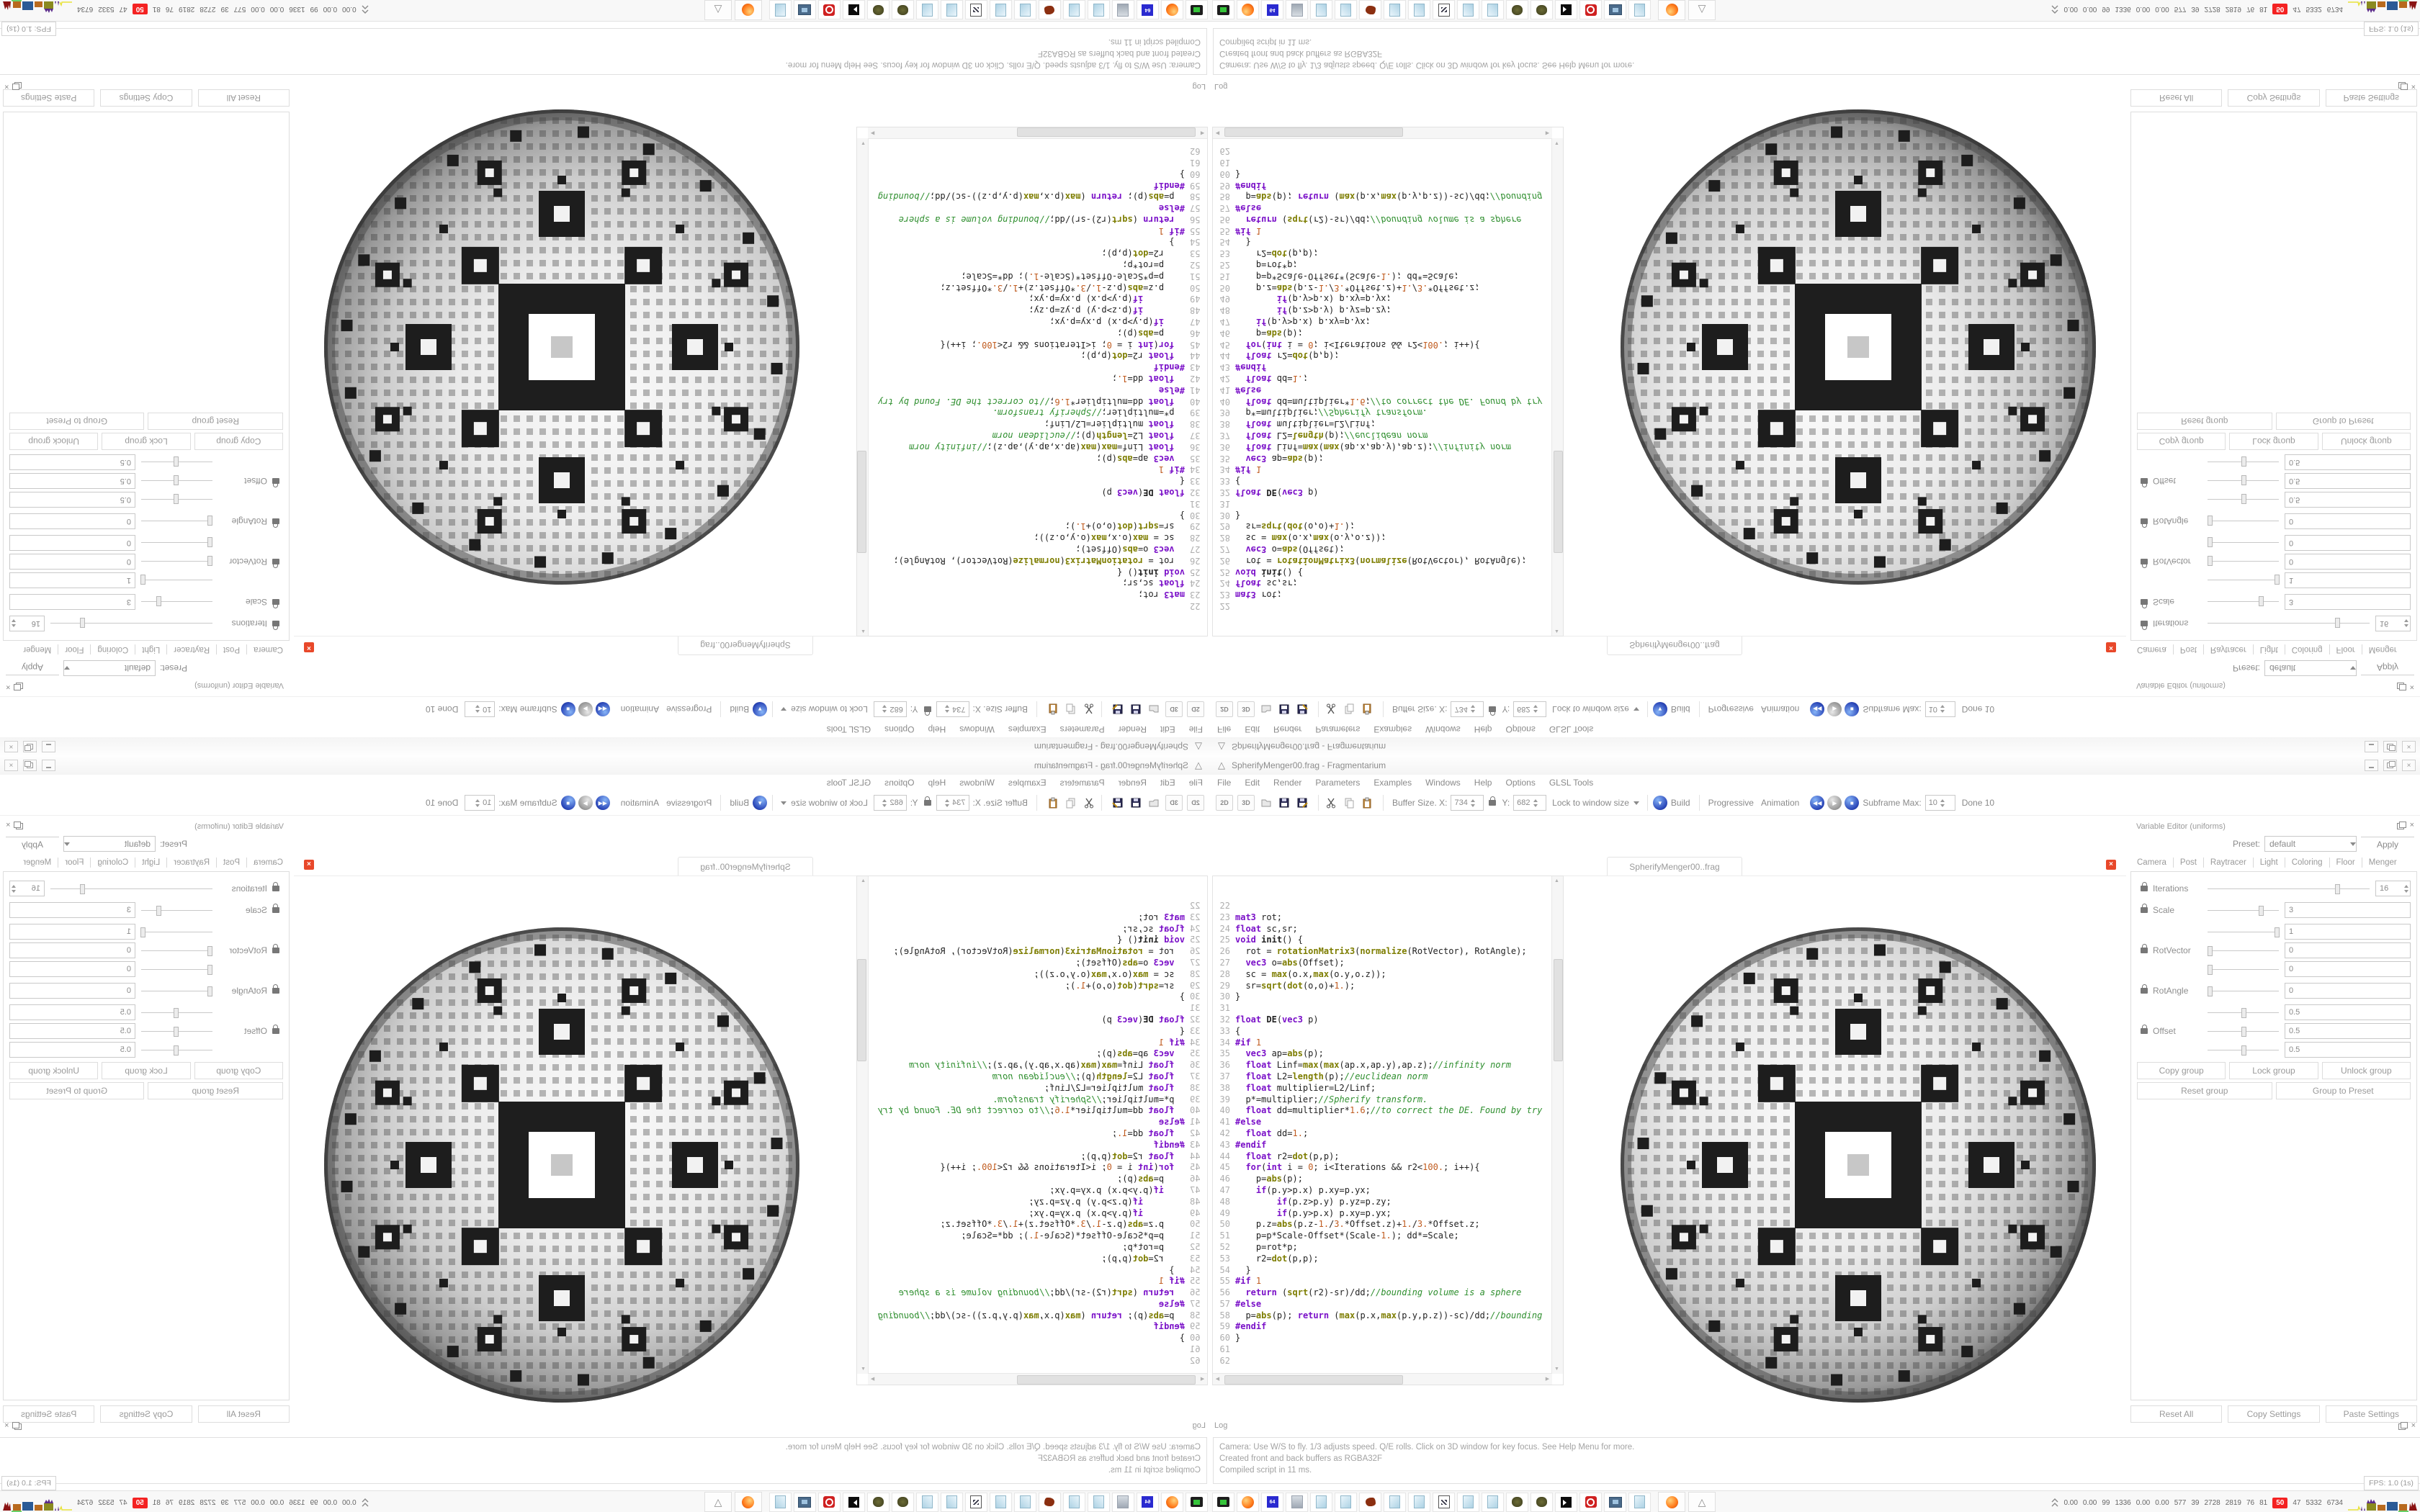  I want to click on taskbar-icon-image-doc, so click(976, 1502).